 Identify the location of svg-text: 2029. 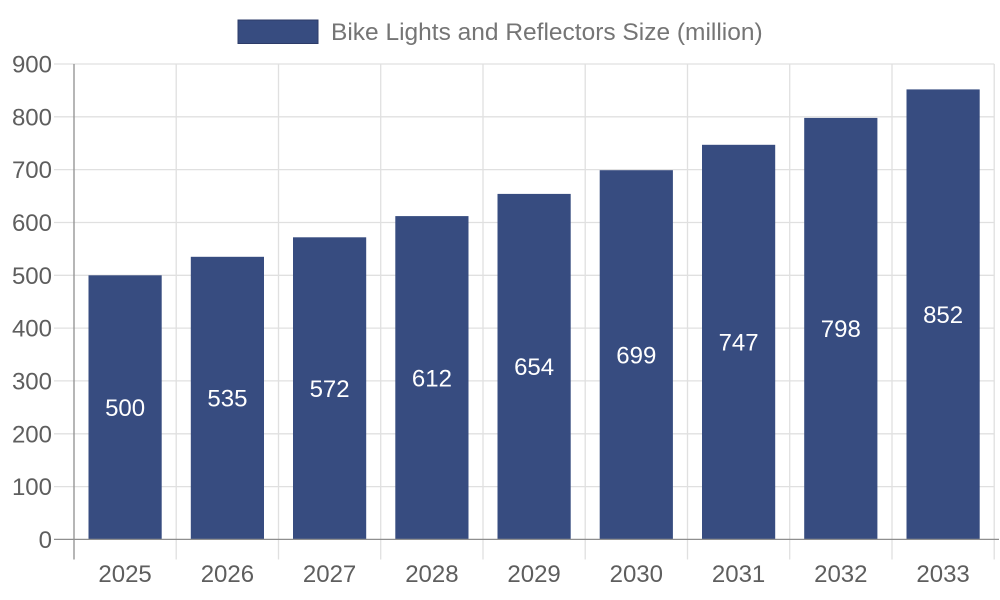
(533, 574).